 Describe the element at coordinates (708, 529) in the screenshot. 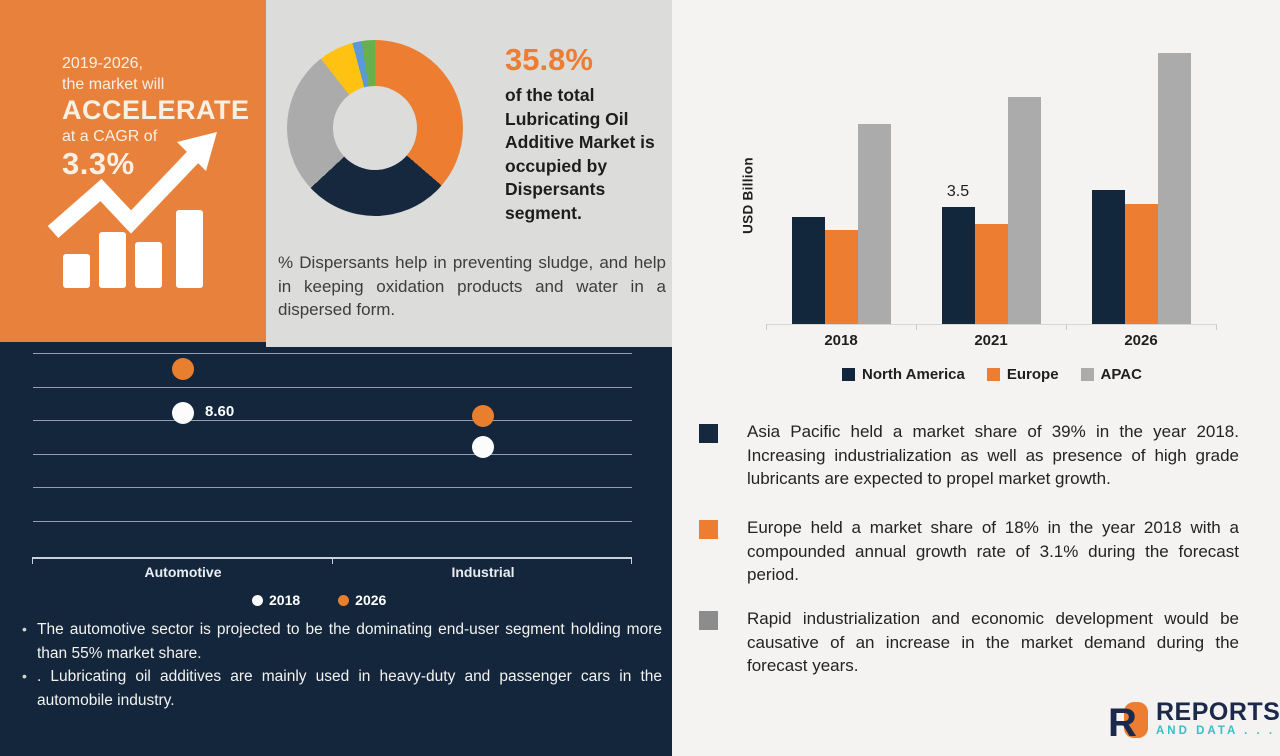

I see `europe-swatch-icon` at that location.